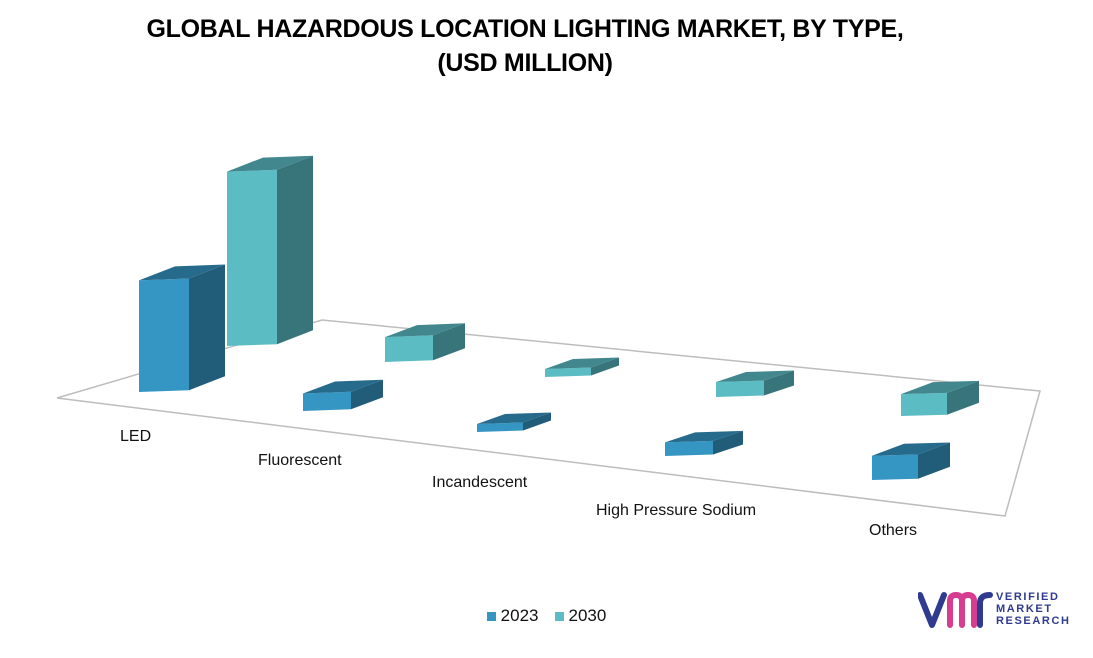 This screenshot has width=1093, height=658. What do you see at coordinates (582, 367) in the screenshot?
I see `bar-2030-incandescent` at bounding box center [582, 367].